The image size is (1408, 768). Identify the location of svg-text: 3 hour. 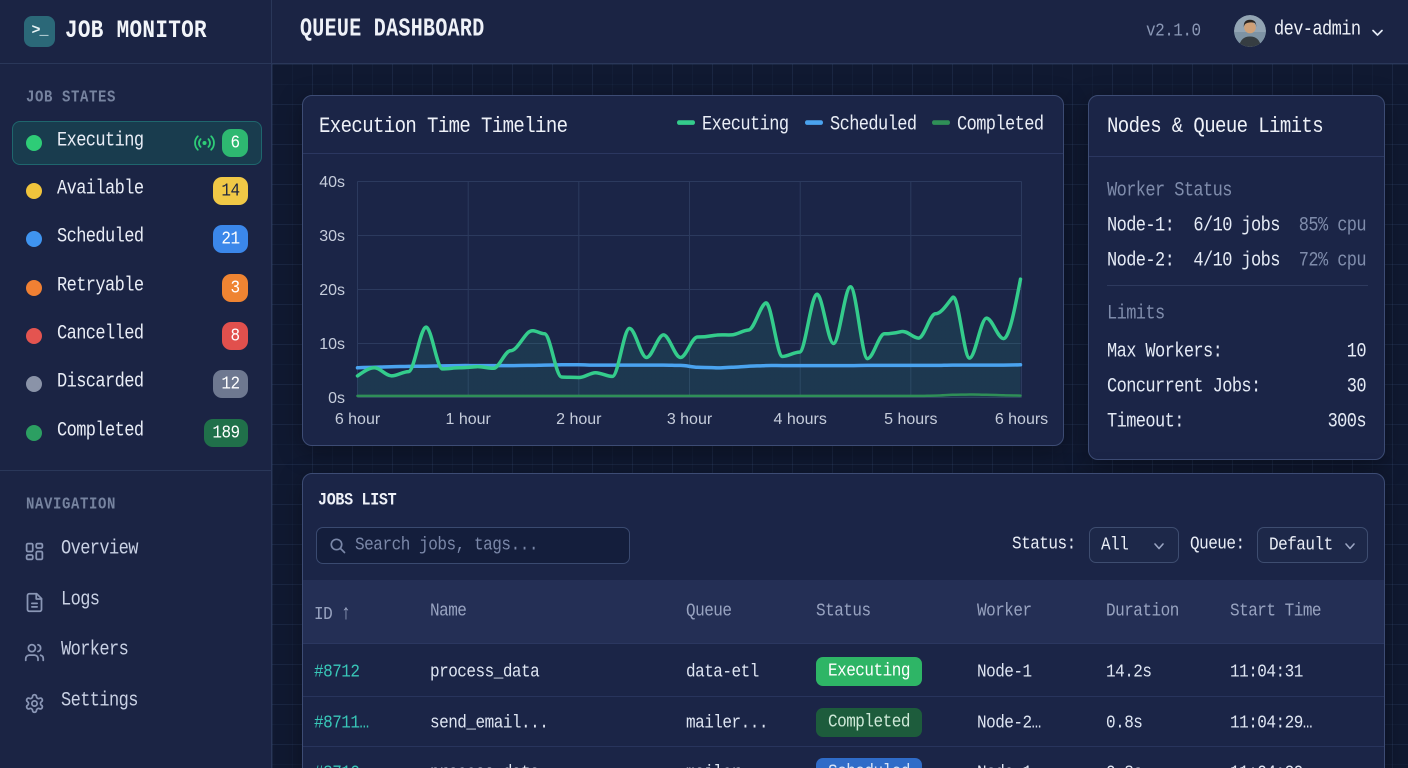
(690, 419).